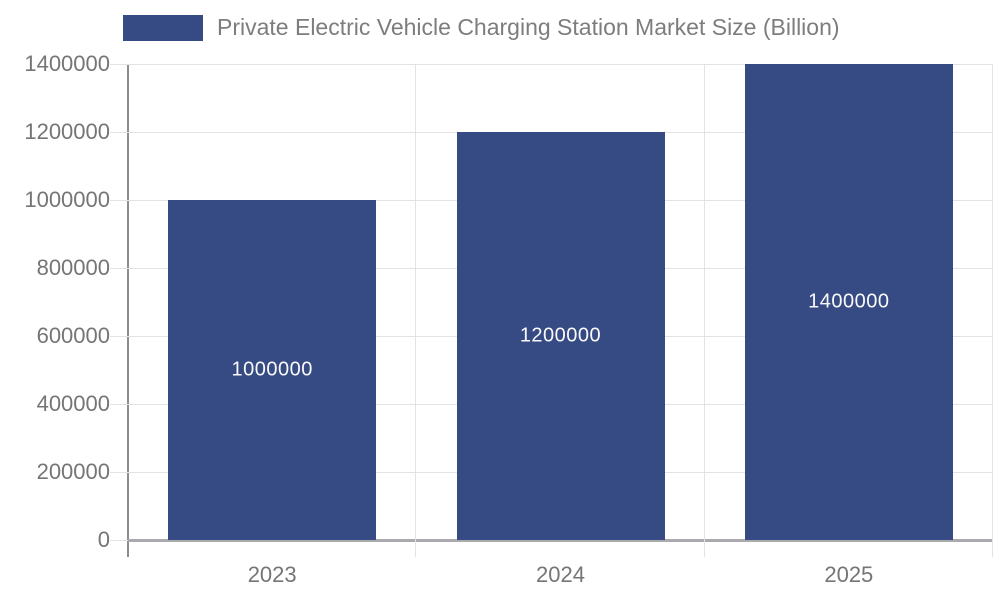 This screenshot has height=600, width=1000. Describe the element at coordinates (67, 131) in the screenshot. I see `y-axis-tick-label: 1200000` at that location.